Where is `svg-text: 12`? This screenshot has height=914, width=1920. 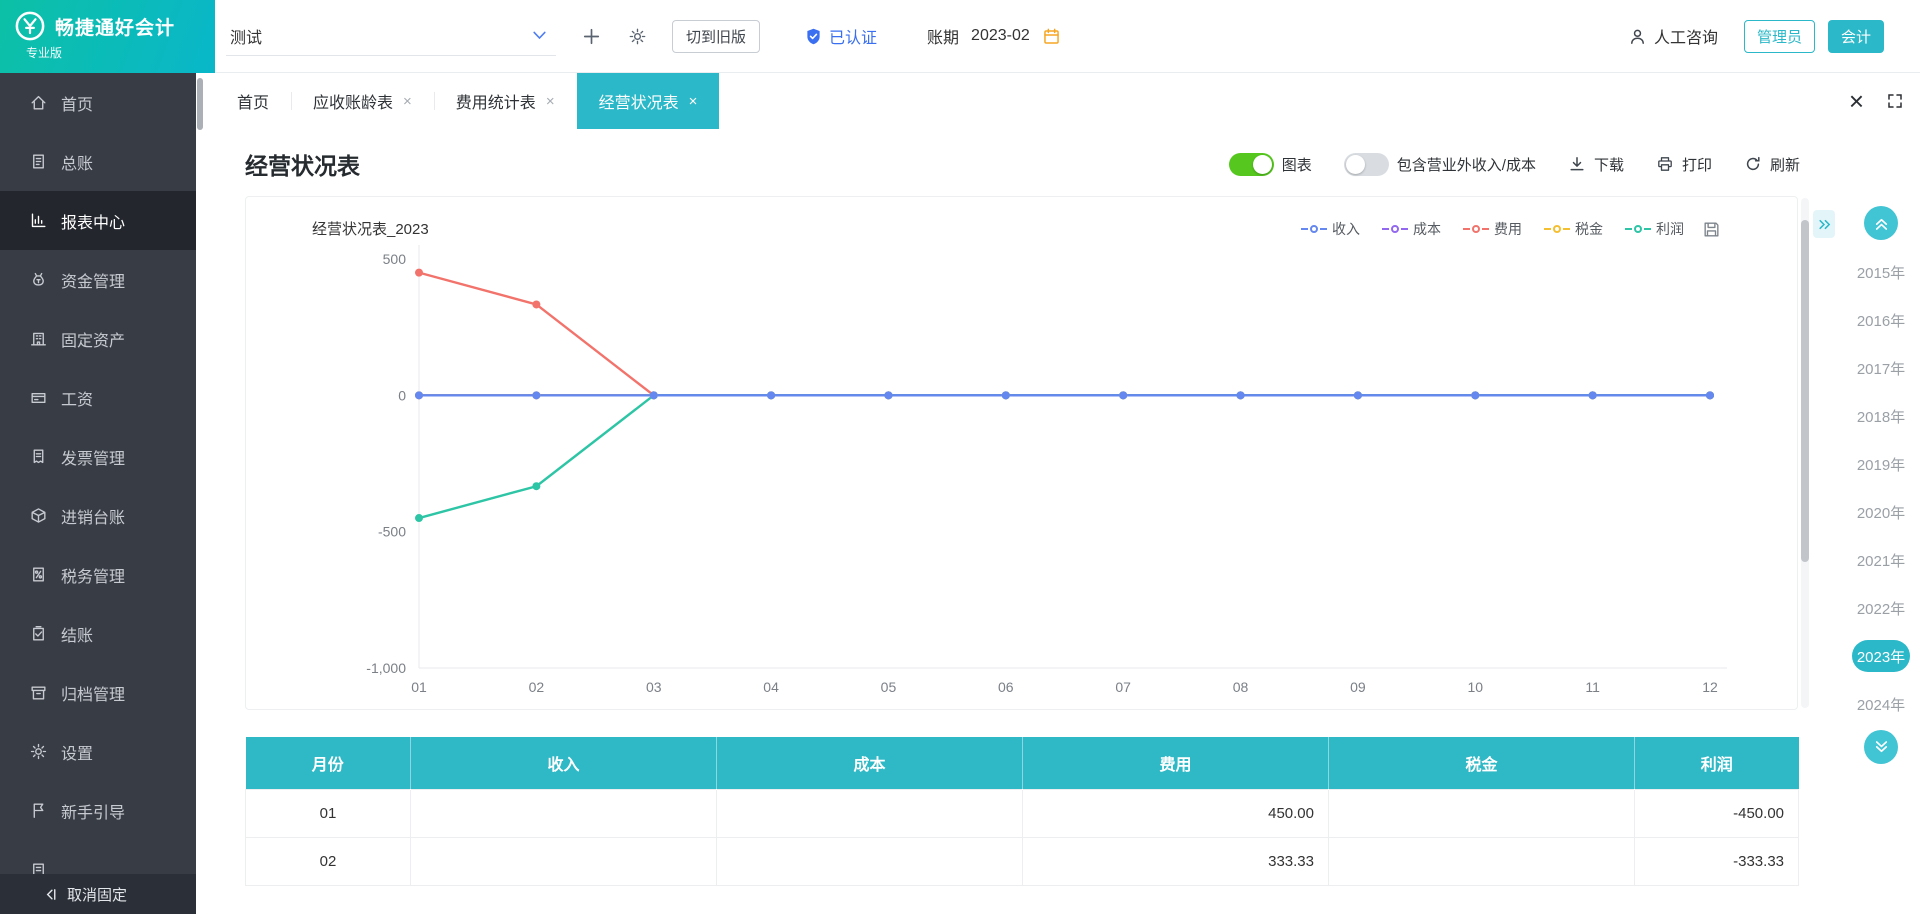 svg-text: 12 is located at coordinates (1710, 687).